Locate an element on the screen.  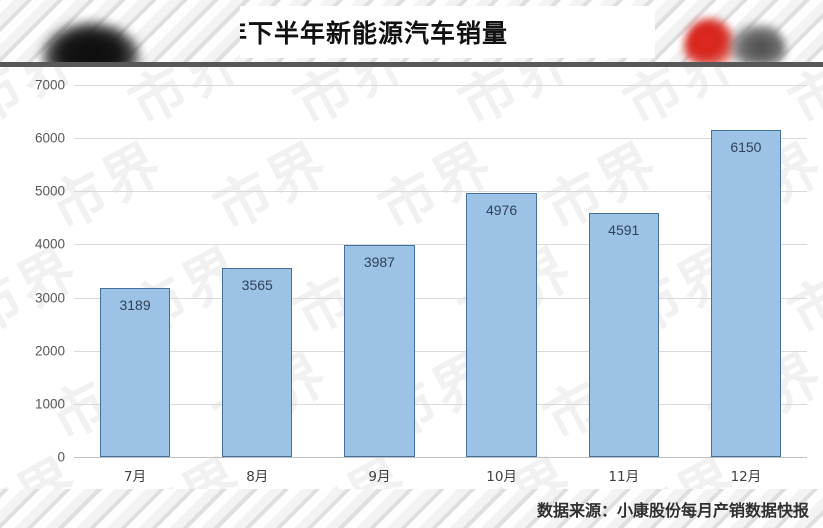
bar-7月: 3189 is located at coordinates (135, 372).